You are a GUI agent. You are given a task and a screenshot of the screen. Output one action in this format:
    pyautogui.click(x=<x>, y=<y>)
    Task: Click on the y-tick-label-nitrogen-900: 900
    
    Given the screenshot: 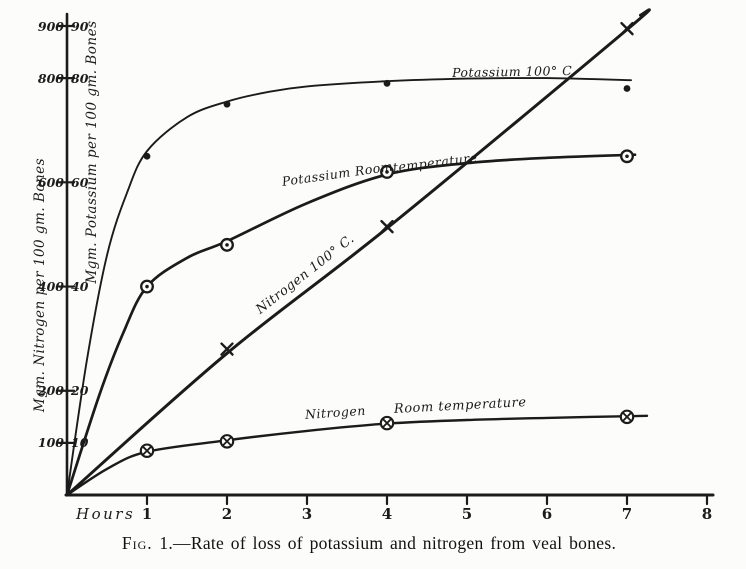 What is the action you would take?
    pyautogui.click(x=50, y=26)
    